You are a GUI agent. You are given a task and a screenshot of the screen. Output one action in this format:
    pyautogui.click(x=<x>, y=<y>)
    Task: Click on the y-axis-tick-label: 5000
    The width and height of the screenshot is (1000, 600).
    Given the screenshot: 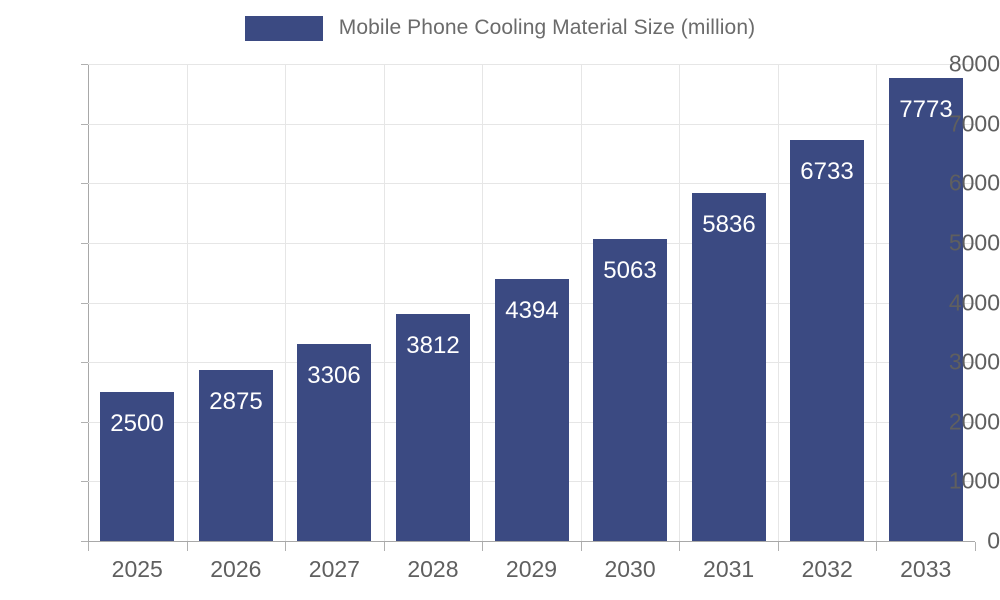 What is the action you would take?
    pyautogui.click(x=974, y=242)
    